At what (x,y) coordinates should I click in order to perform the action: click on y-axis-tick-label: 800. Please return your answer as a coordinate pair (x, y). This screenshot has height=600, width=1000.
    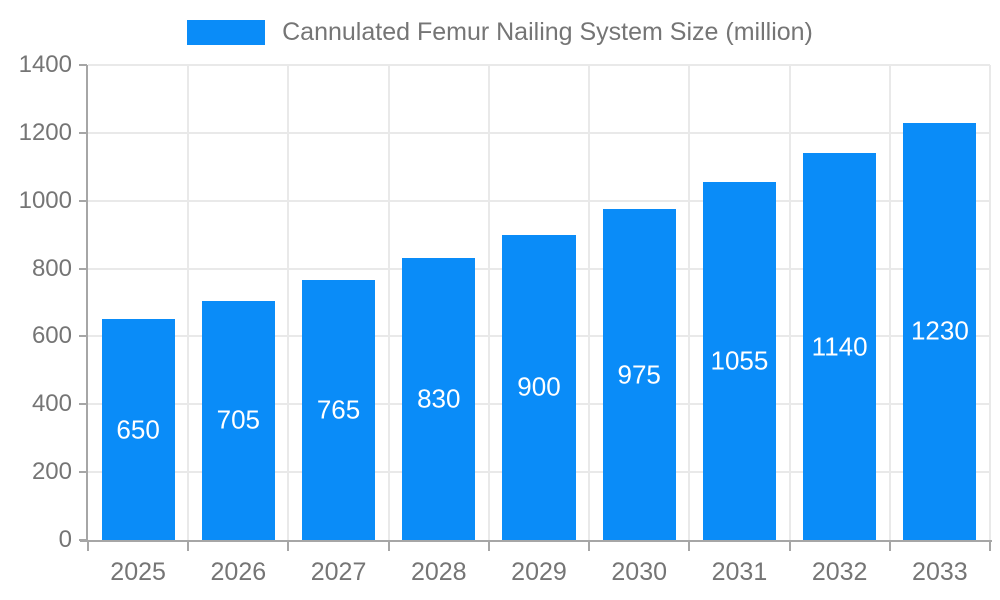
    Looking at the image, I should click on (51, 268).